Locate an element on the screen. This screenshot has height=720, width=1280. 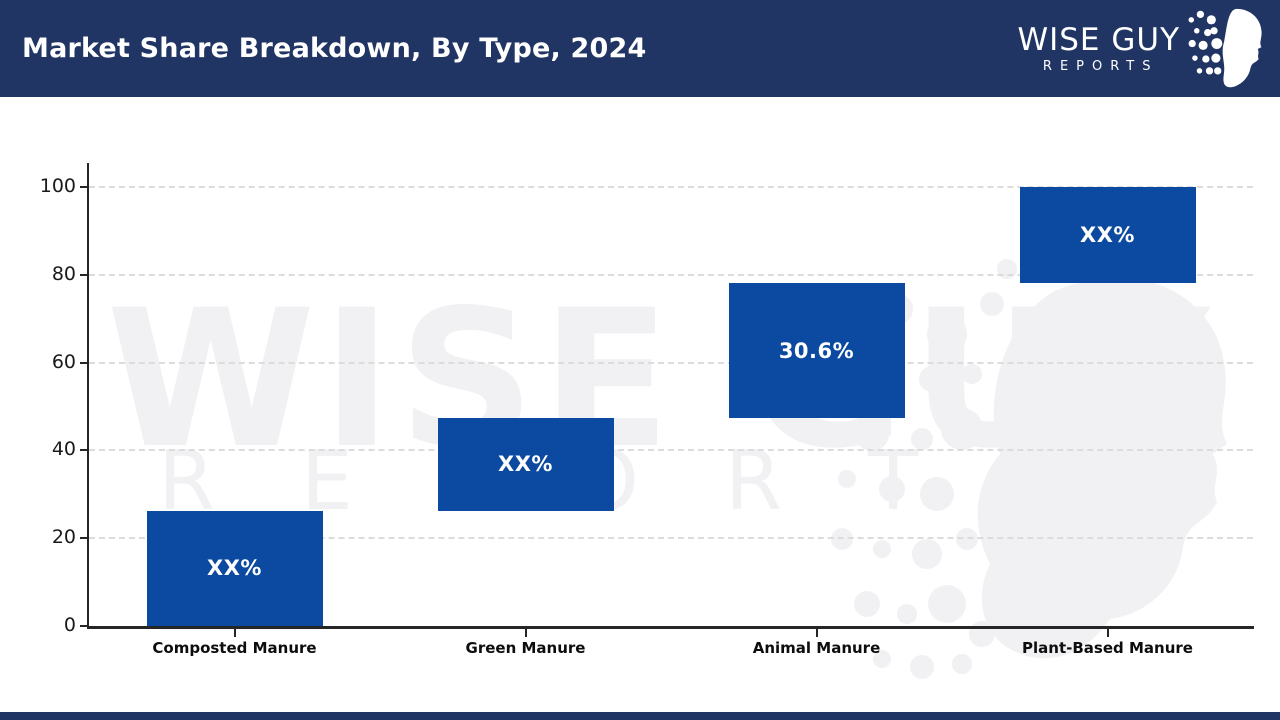
footer-bar is located at coordinates (640, 716).